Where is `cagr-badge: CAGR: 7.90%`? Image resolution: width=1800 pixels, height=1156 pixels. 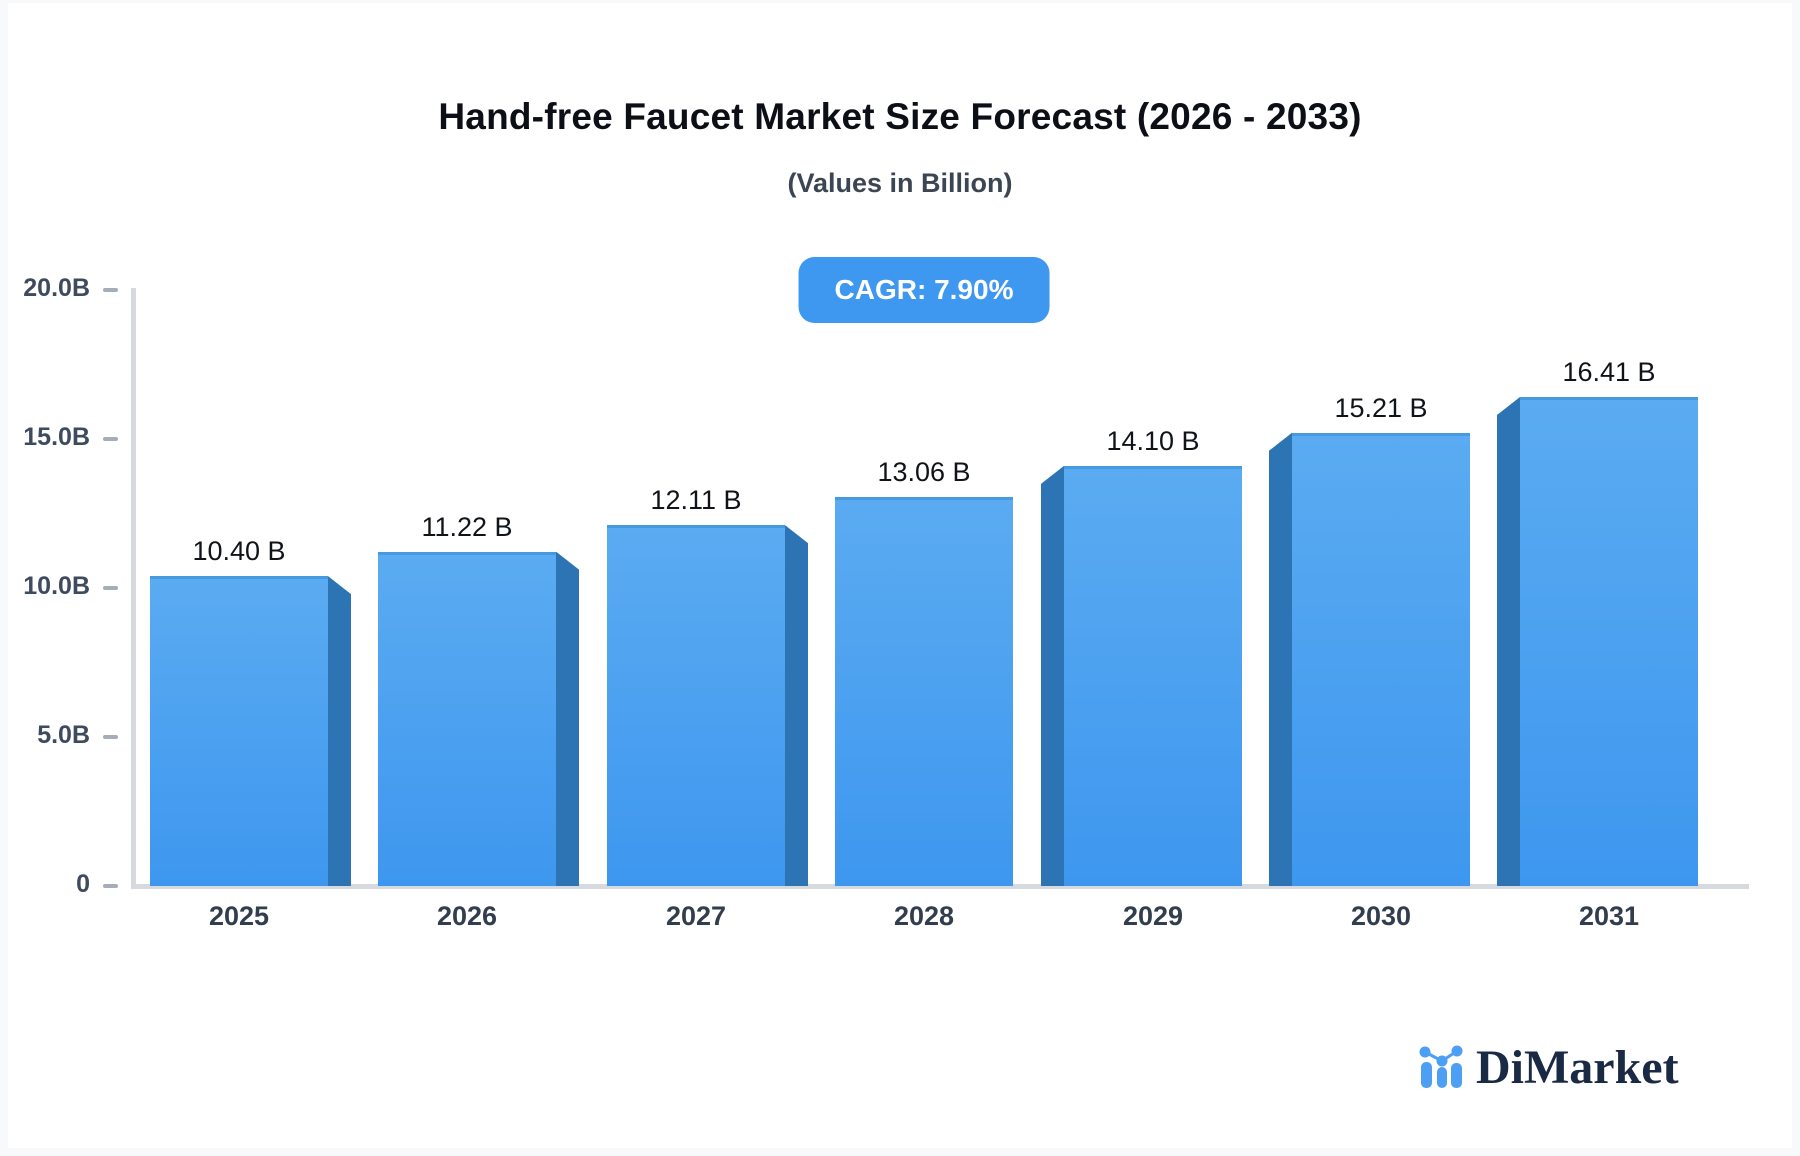
cagr-badge: CAGR: 7.90% is located at coordinates (924, 290).